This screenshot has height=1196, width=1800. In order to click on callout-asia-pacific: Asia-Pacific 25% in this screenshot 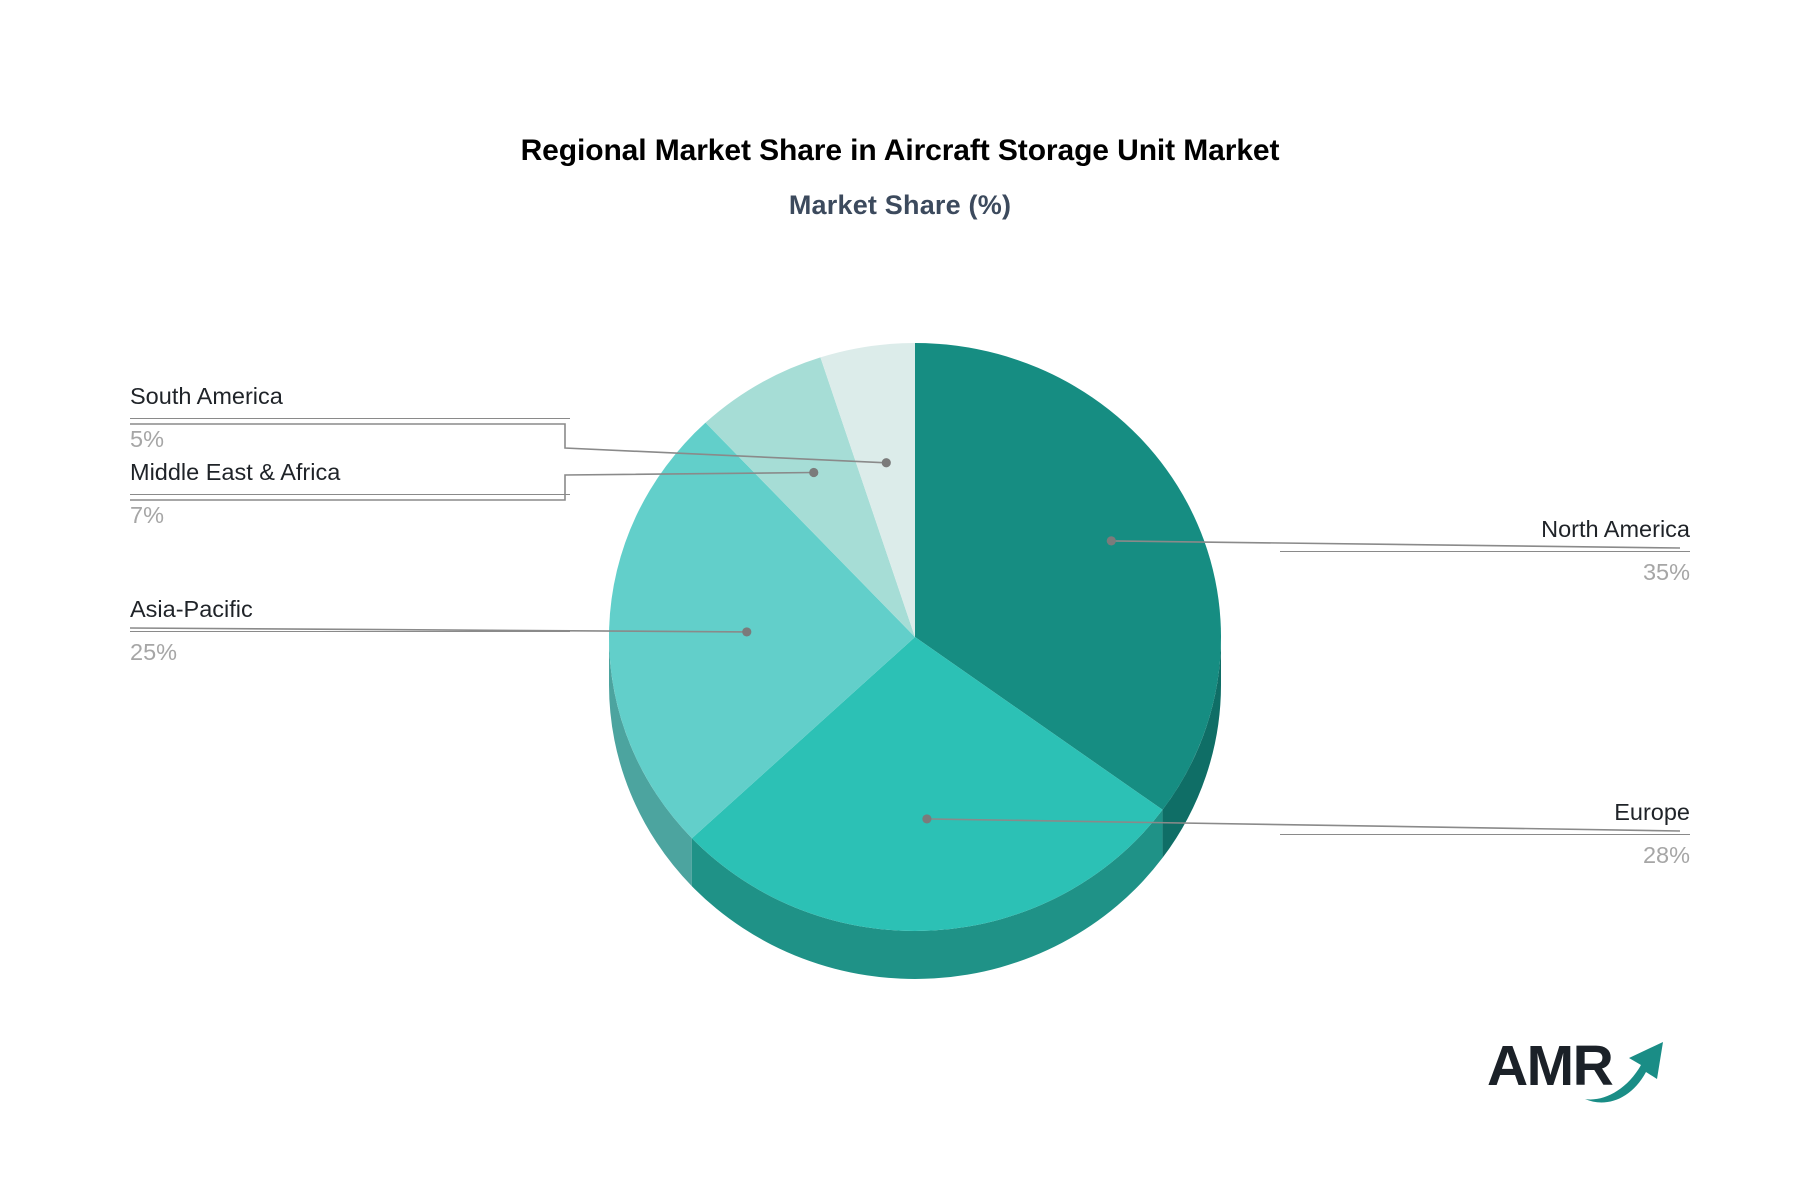, I will do `click(350, 630)`.